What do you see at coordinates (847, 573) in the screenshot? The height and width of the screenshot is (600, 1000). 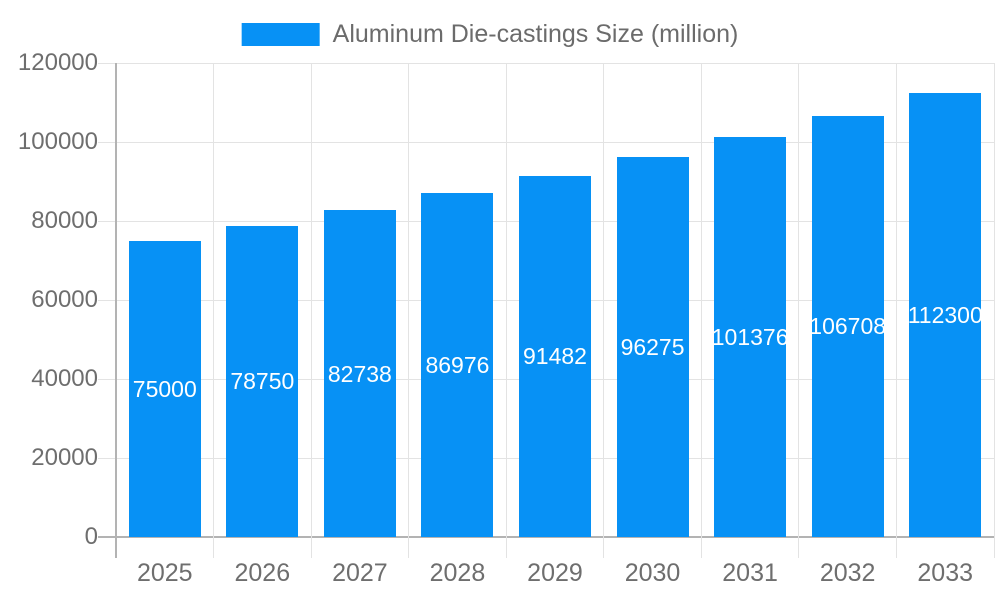 I see `x-tick-label: 2032` at bounding box center [847, 573].